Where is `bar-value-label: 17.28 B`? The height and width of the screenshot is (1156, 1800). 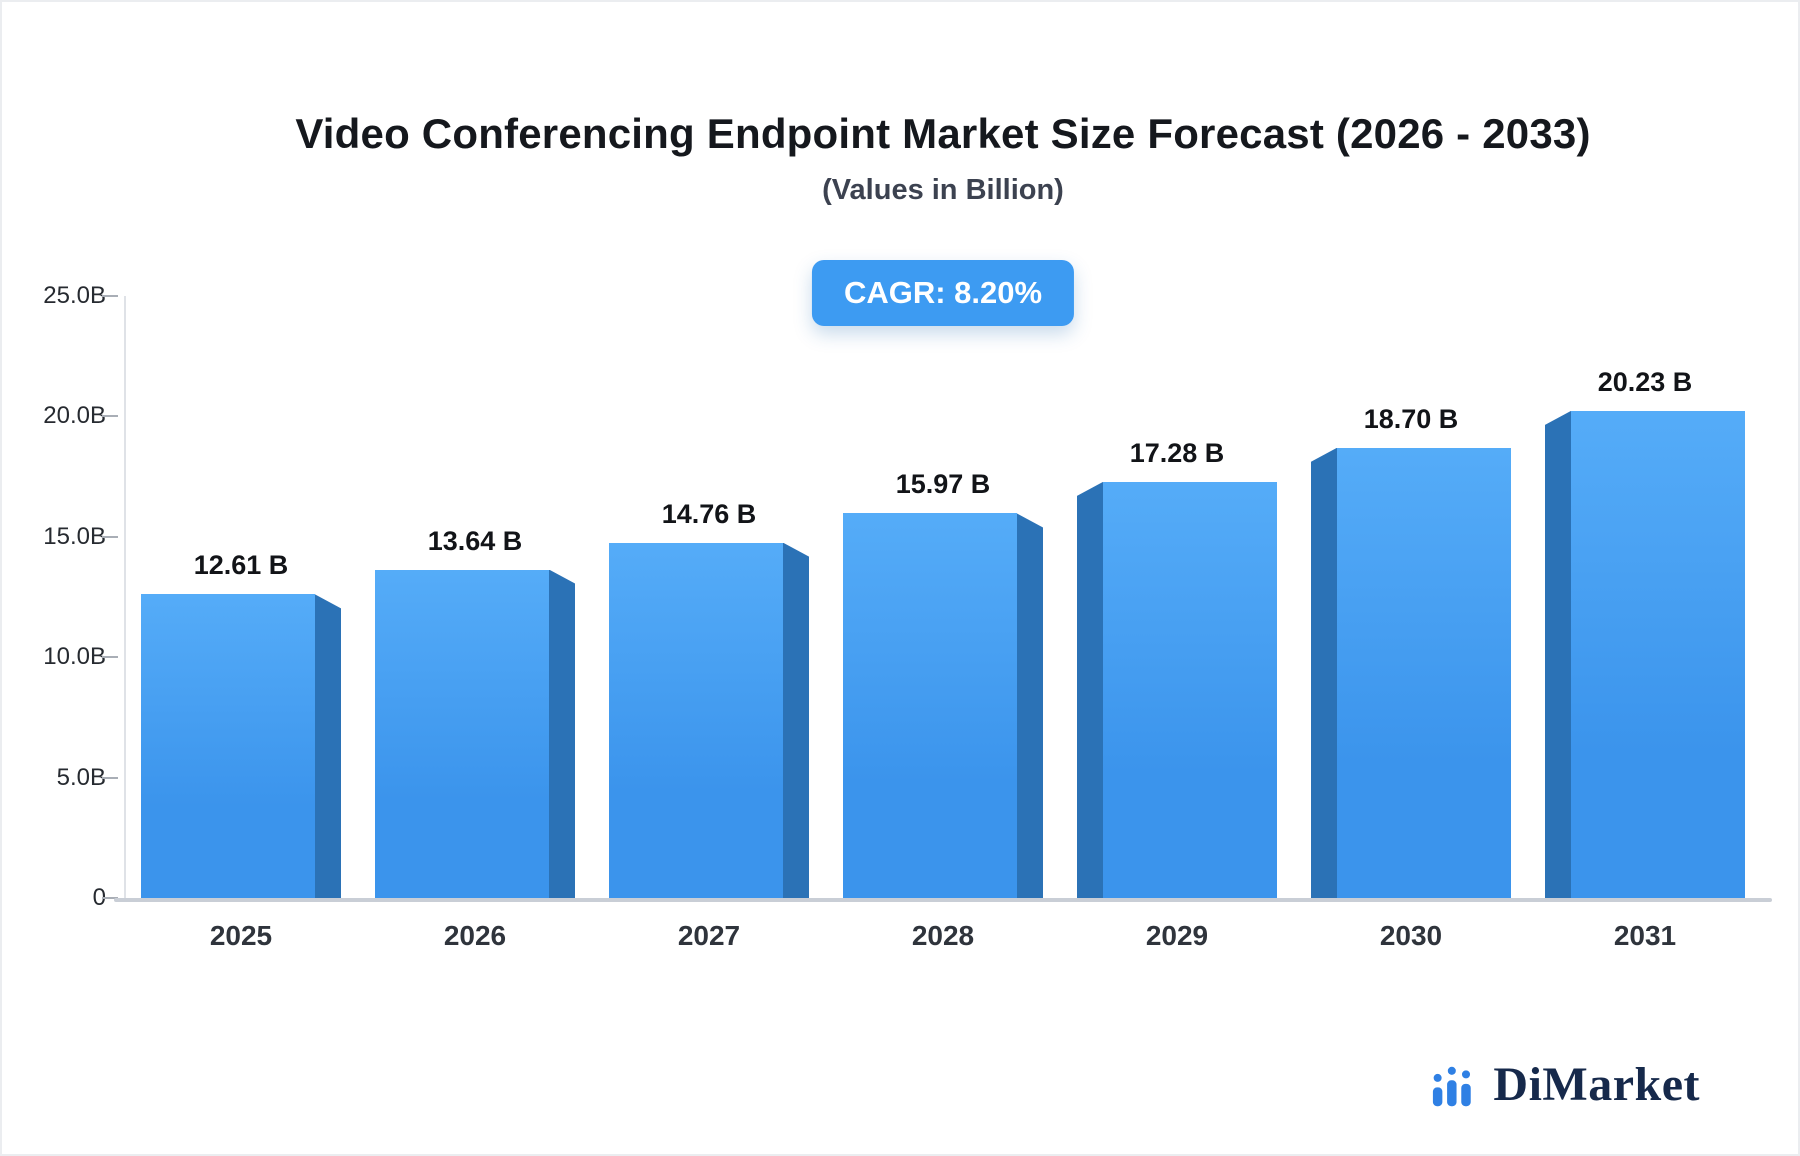
bar-value-label: 17.28 B is located at coordinates (1177, 452).